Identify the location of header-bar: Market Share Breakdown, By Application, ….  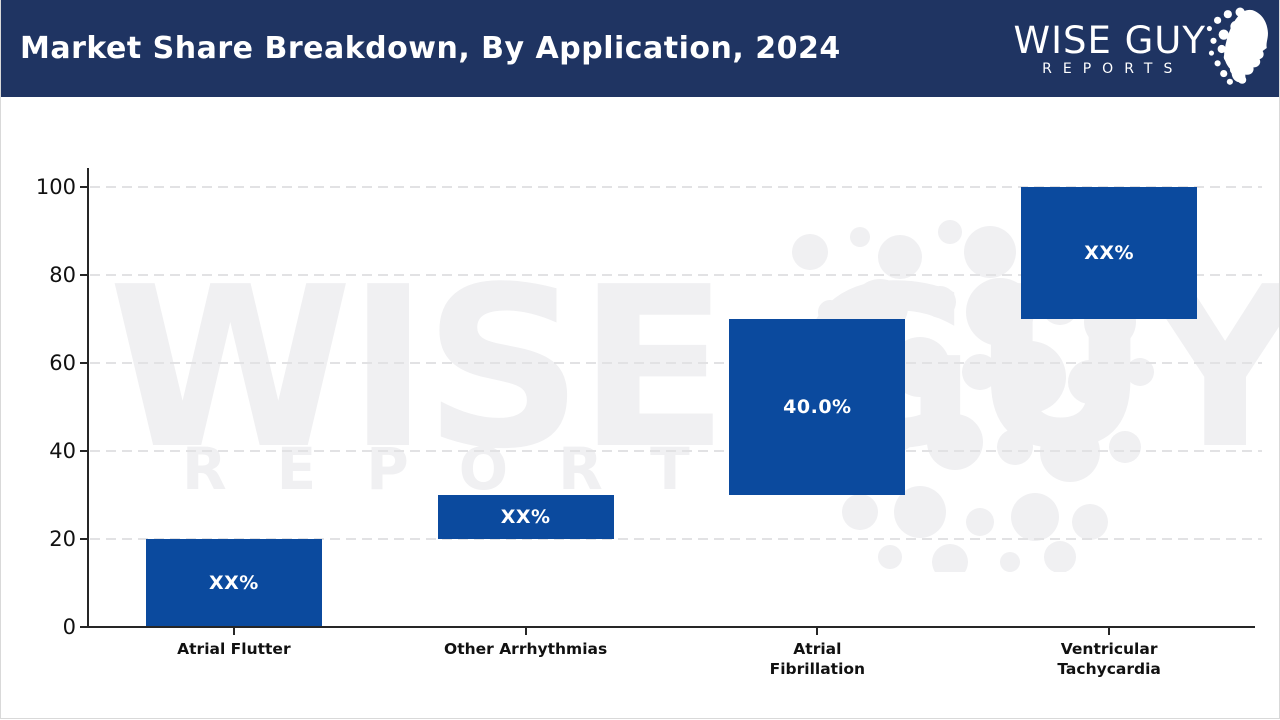
(640, 48).